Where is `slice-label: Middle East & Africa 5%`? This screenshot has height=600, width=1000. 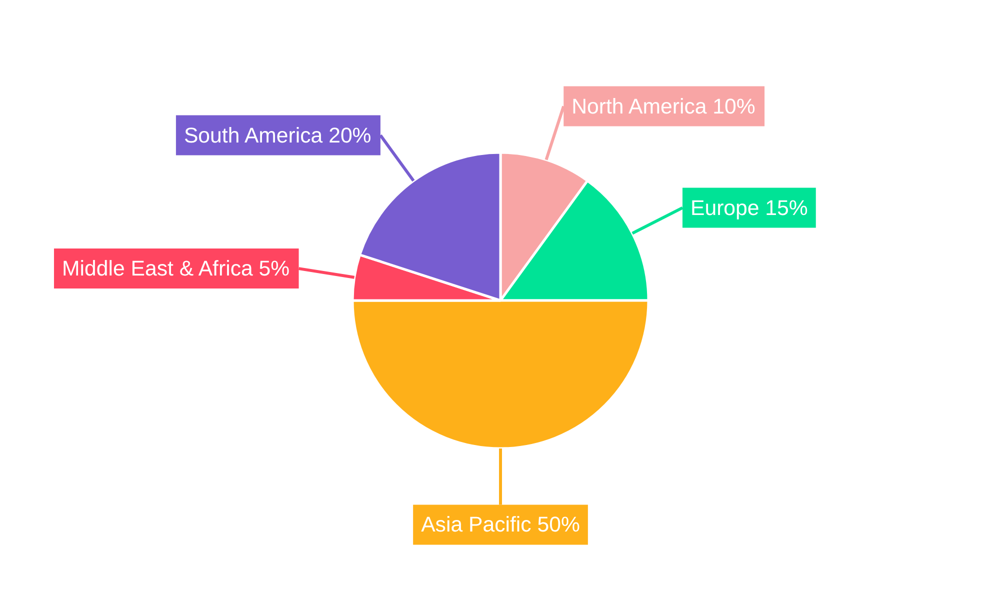 slice-label: Middle East & Africa 5% is located at coordinates (176, 268).